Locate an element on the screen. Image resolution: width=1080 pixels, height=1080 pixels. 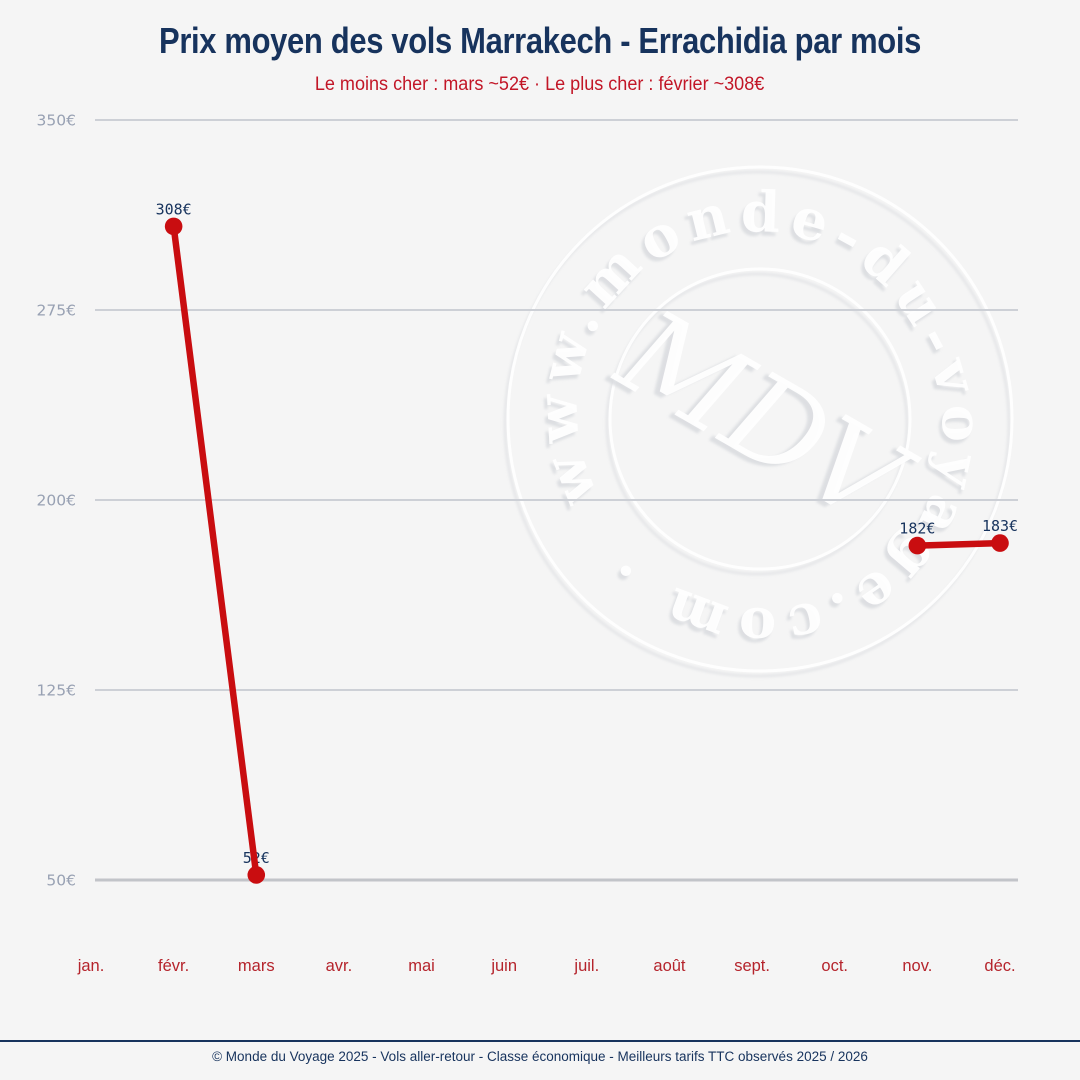
month-label-juin: juin is located at coordinates (503, 966).